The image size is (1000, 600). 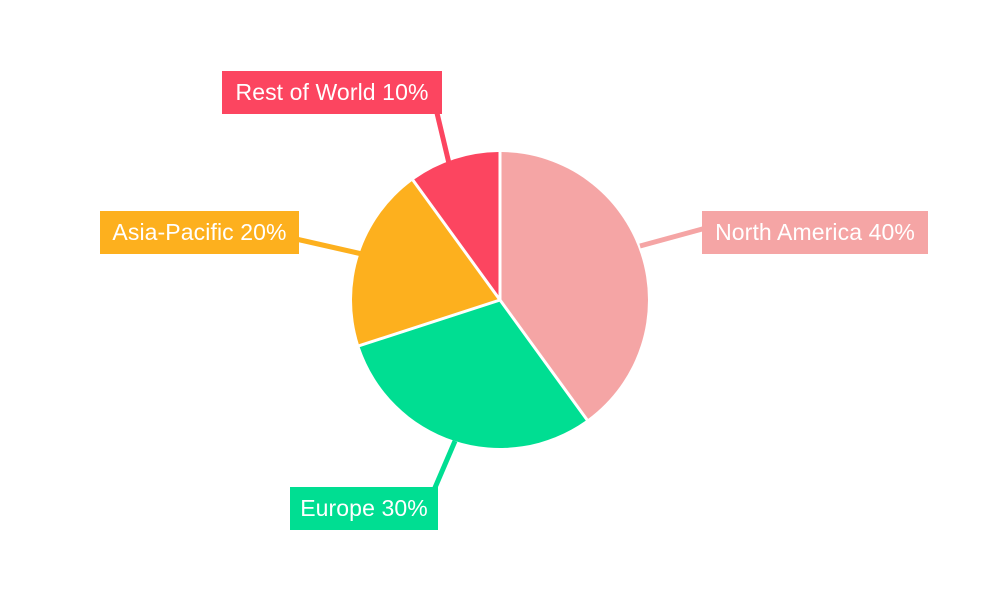 What do you see at coordinates (472, 375) in the screenshot?
I see `pie-slice-europe` at bounding box center [472, 375].